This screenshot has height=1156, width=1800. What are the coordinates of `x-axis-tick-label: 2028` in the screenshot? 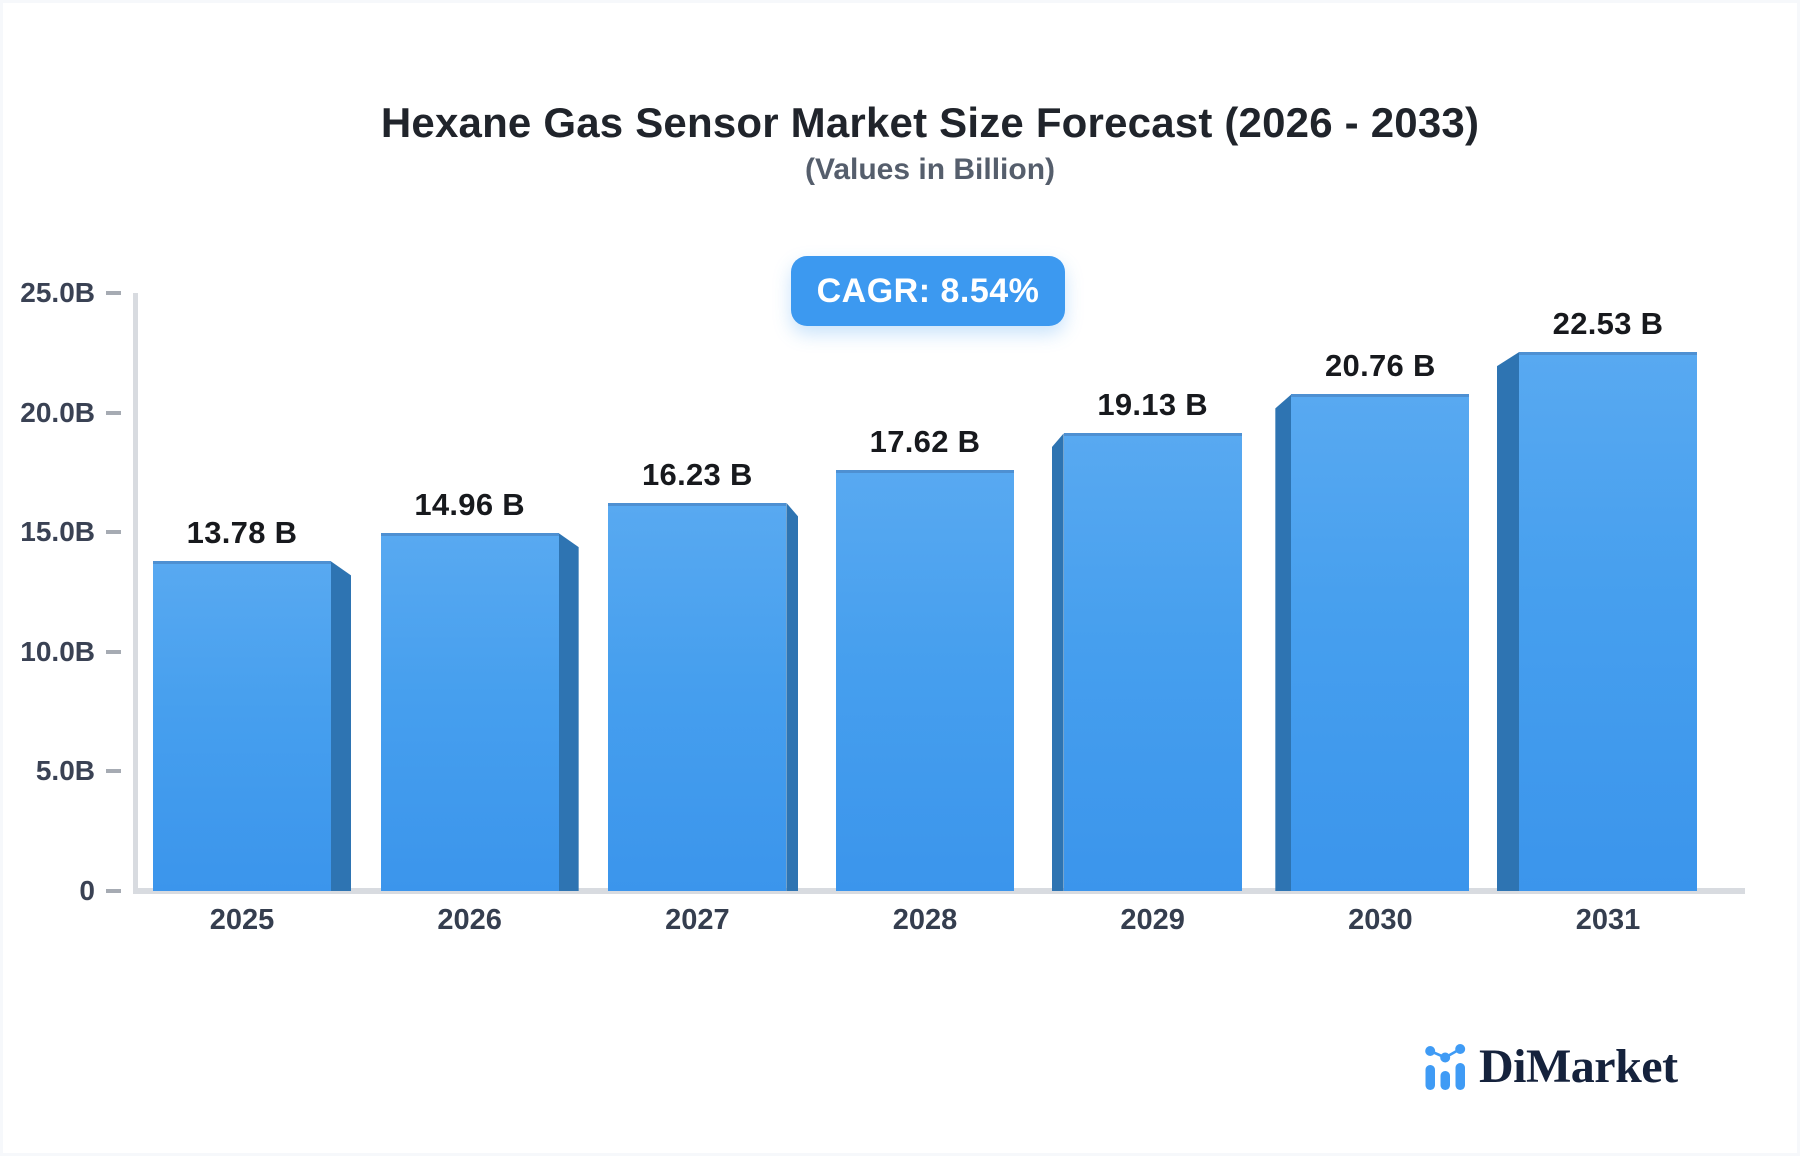 It's located at (925, 920).